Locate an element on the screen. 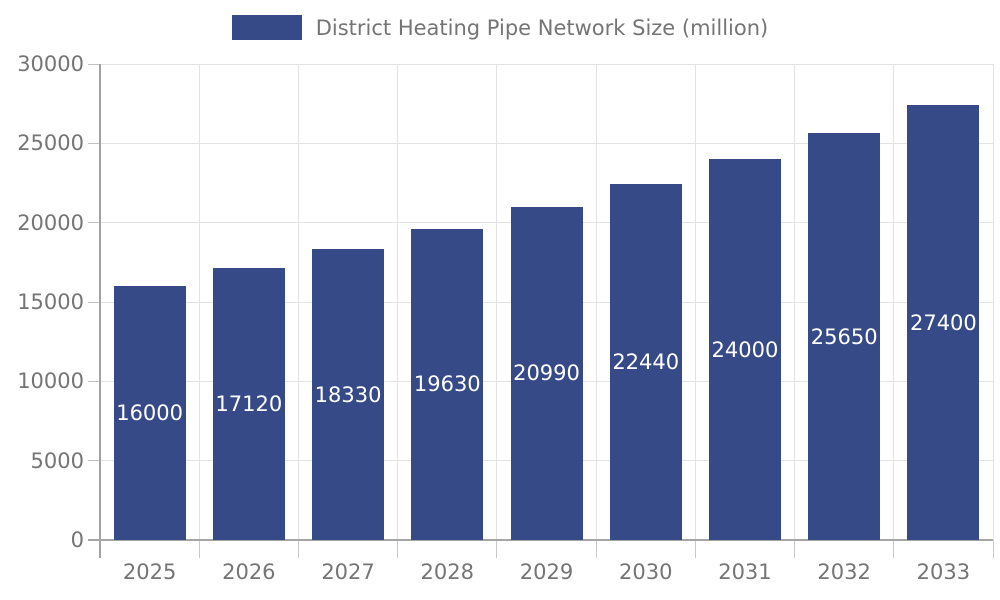 This screenshot has width=1000, height=600. bar-2030 is located at coordinates (645, 361).